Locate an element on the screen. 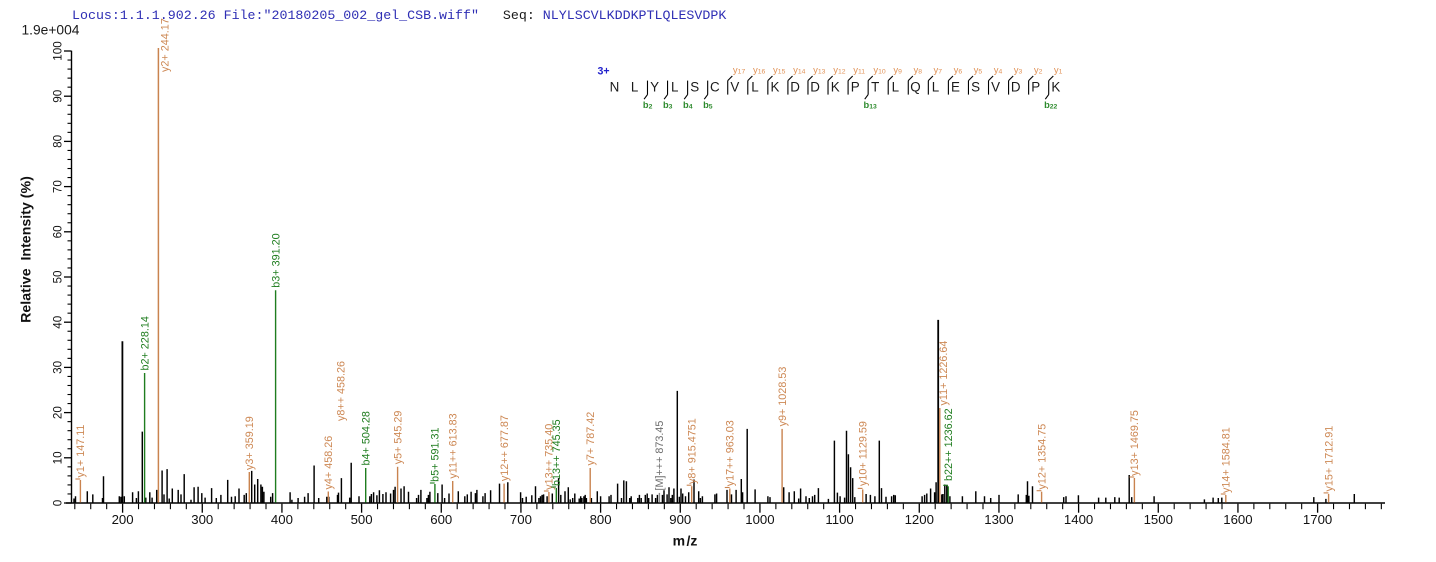  svg-text: y8+ 915.4751 is located at coordinates (693, 451).